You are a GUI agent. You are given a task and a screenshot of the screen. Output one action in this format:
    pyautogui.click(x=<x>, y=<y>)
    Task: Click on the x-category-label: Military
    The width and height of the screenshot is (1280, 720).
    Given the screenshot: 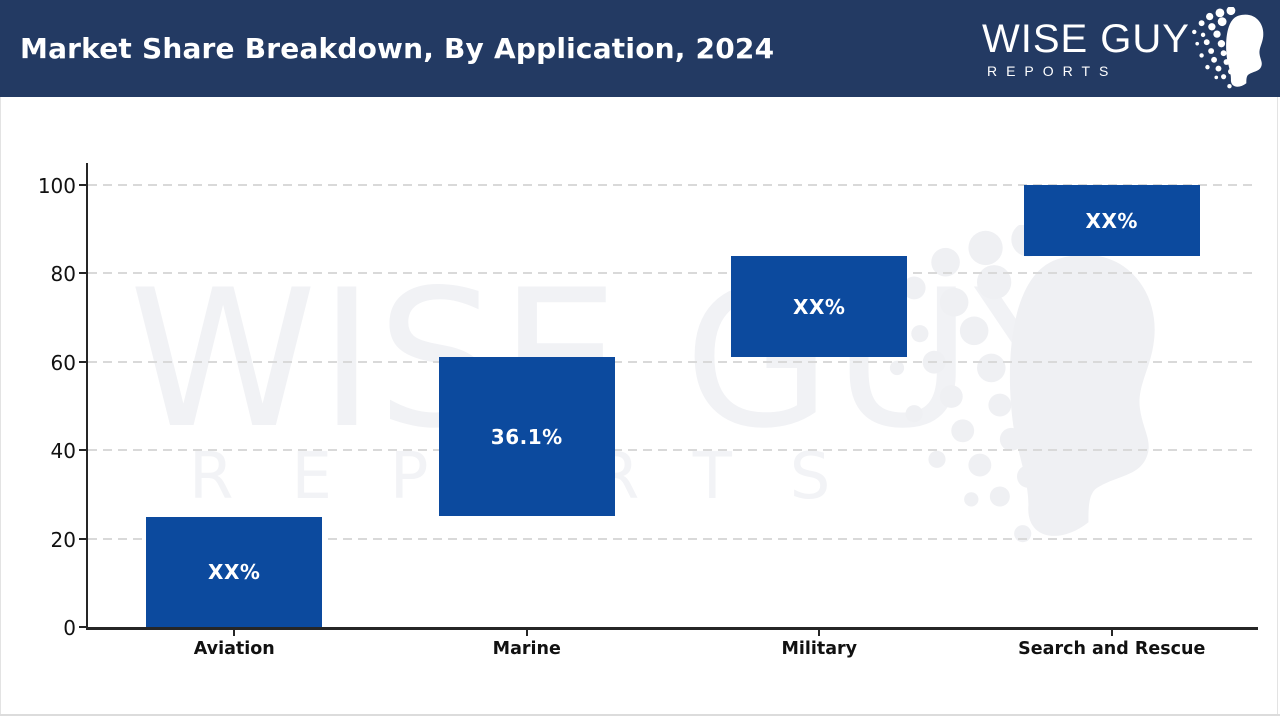 What is the action you would take?
    pyautogui.click(x=819, y=649)
    